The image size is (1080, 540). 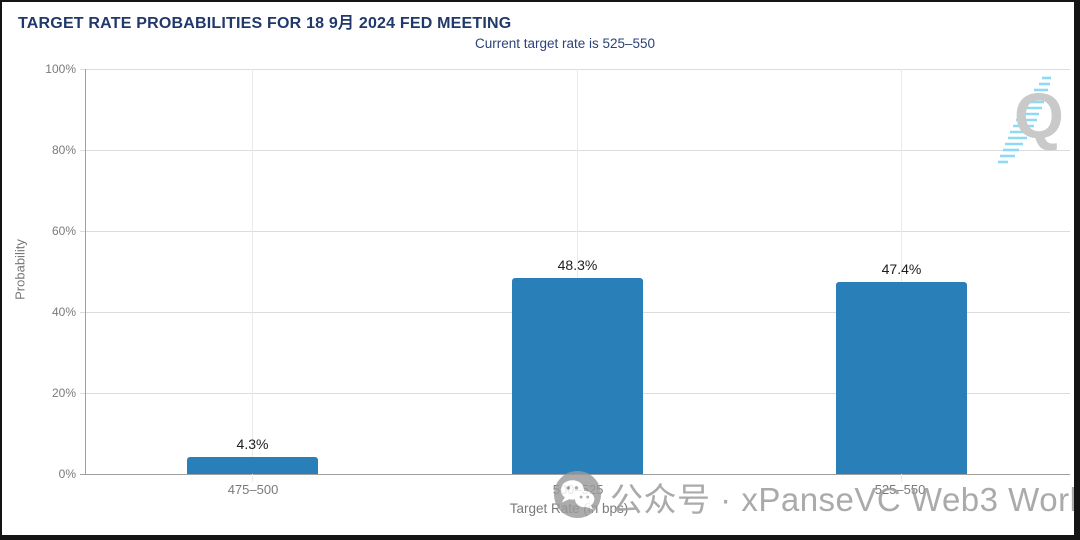 I want to click on y-tick-label: 100%, so click(x=60, y=69).